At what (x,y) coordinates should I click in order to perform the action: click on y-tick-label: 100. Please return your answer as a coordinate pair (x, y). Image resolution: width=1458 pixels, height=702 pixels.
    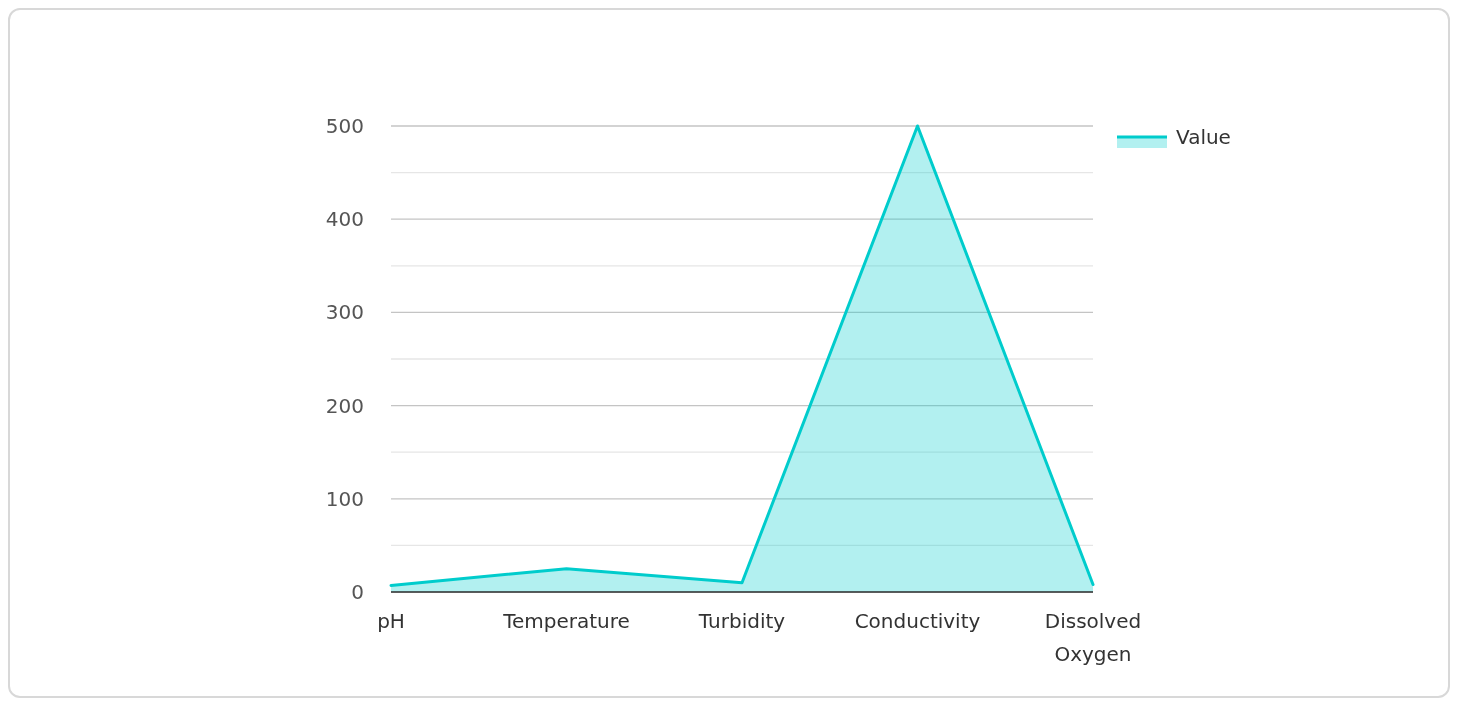
    Looking at the image, I should click on (344, 498).